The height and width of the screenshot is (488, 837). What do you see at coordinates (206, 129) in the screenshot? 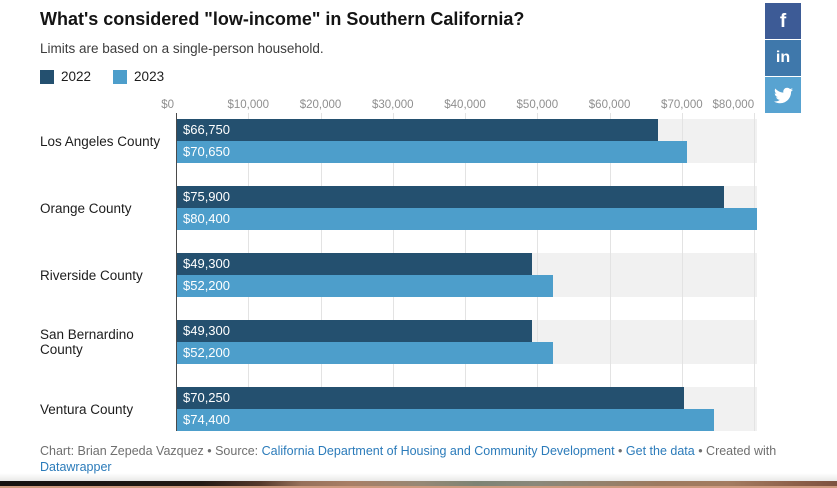
I see `bar-value-label: $66,750` at bounding box center [206, 129].